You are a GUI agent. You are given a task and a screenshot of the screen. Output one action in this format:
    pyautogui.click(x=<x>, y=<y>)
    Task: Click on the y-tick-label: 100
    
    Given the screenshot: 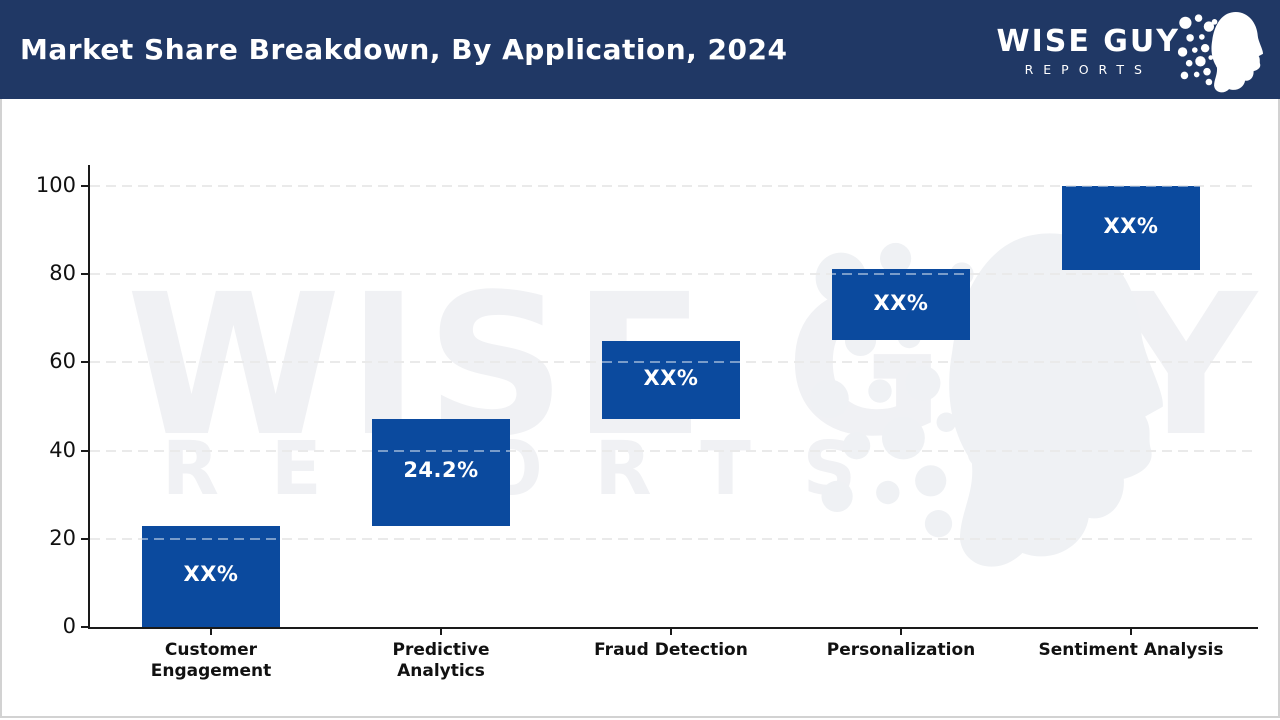 What is the action you would take?
    pyautogui.click(x=55, y=185)
    